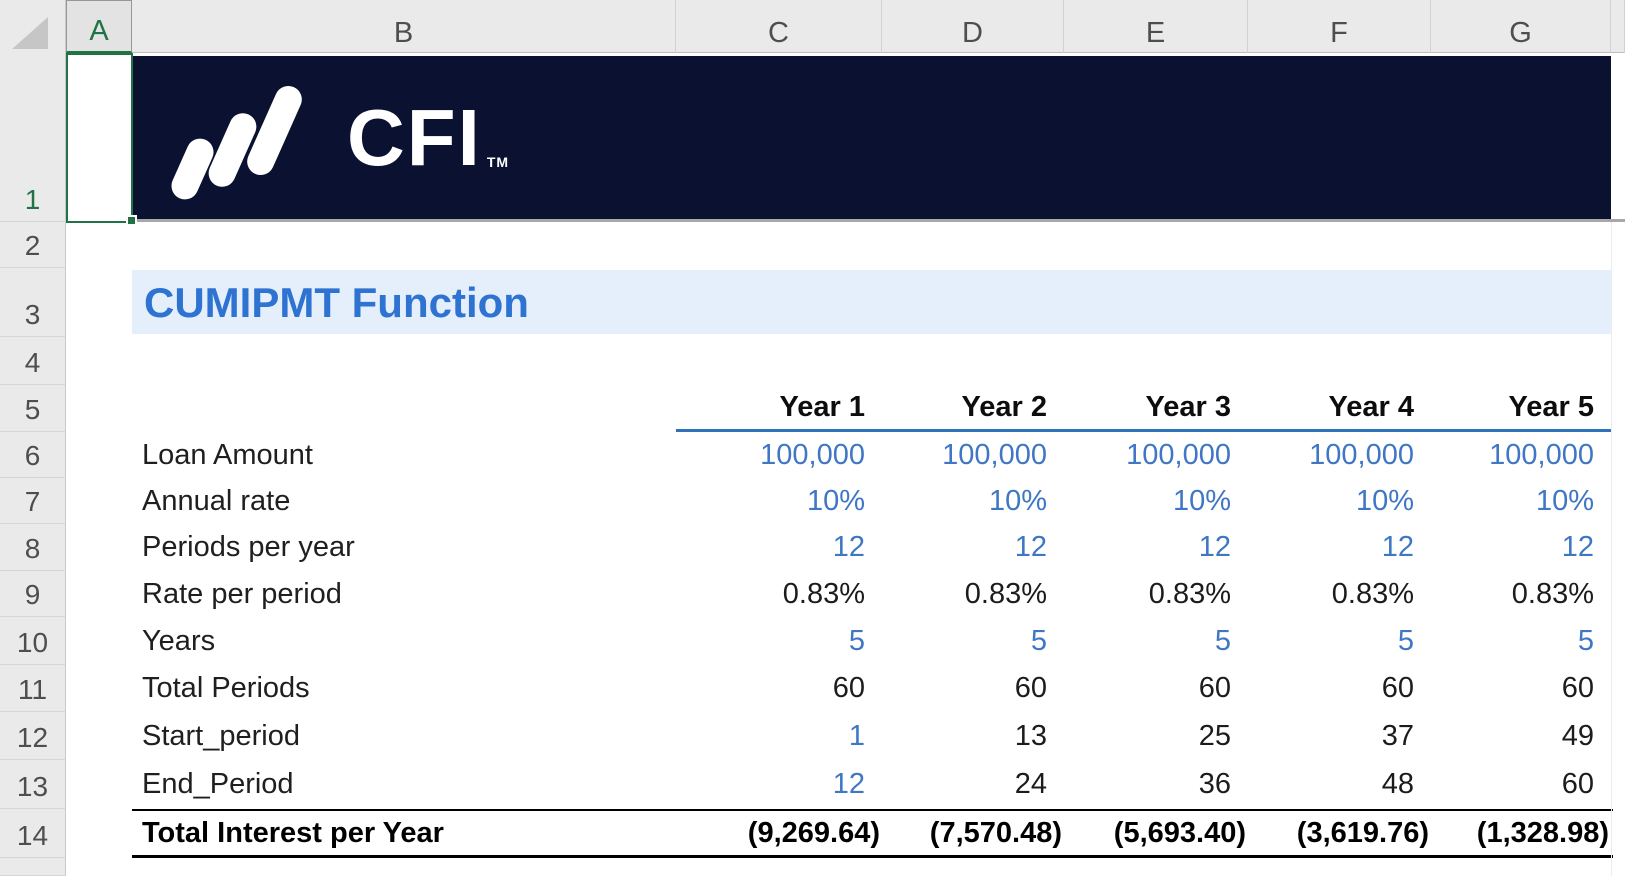 This screenshot has width=1625, height=876. Describe the element at coordinates (226, 688) in the screenshot. I see `row-label: Total Periods` at that location.